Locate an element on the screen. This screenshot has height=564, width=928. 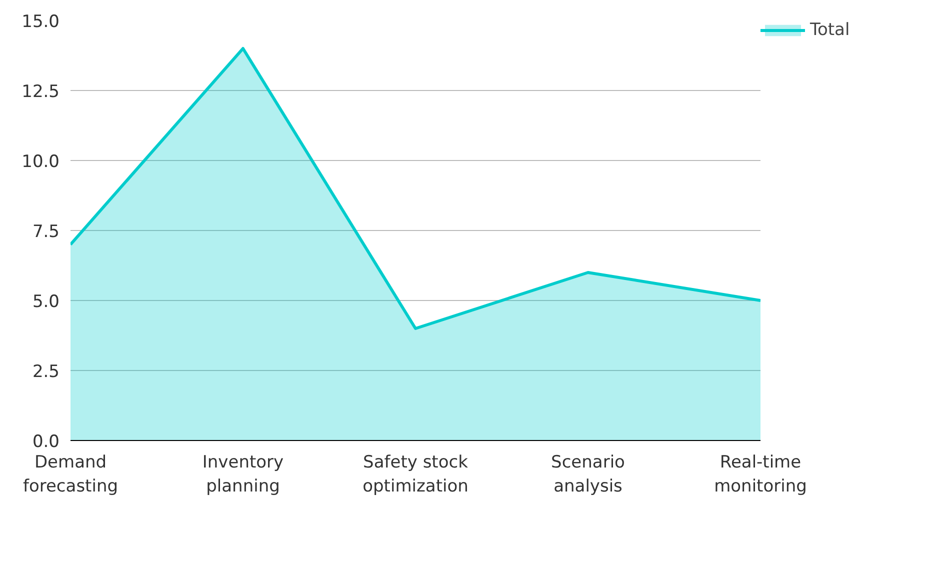
y-tick-label: 12.5 is located at coordinates (41, 92).